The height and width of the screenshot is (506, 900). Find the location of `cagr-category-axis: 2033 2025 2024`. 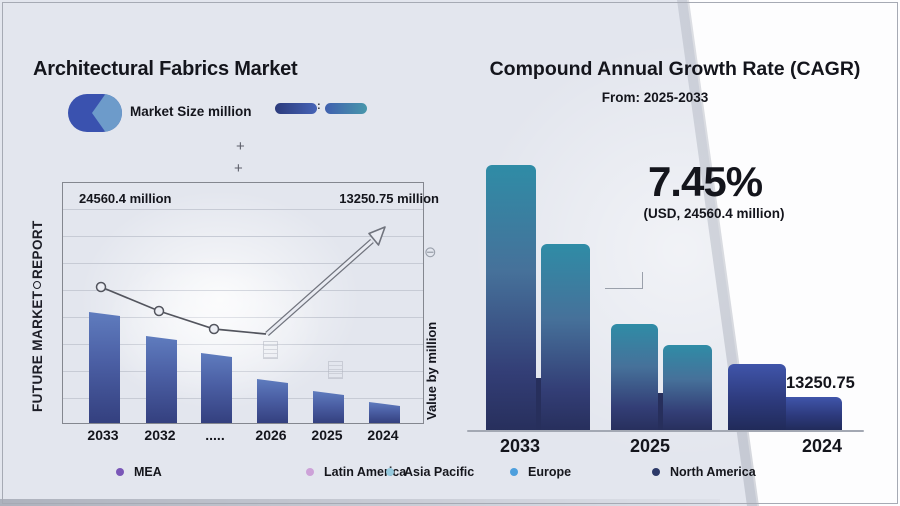

cagr-category-axis: 2033 2025 2024 is located at coordinates (450, 448).